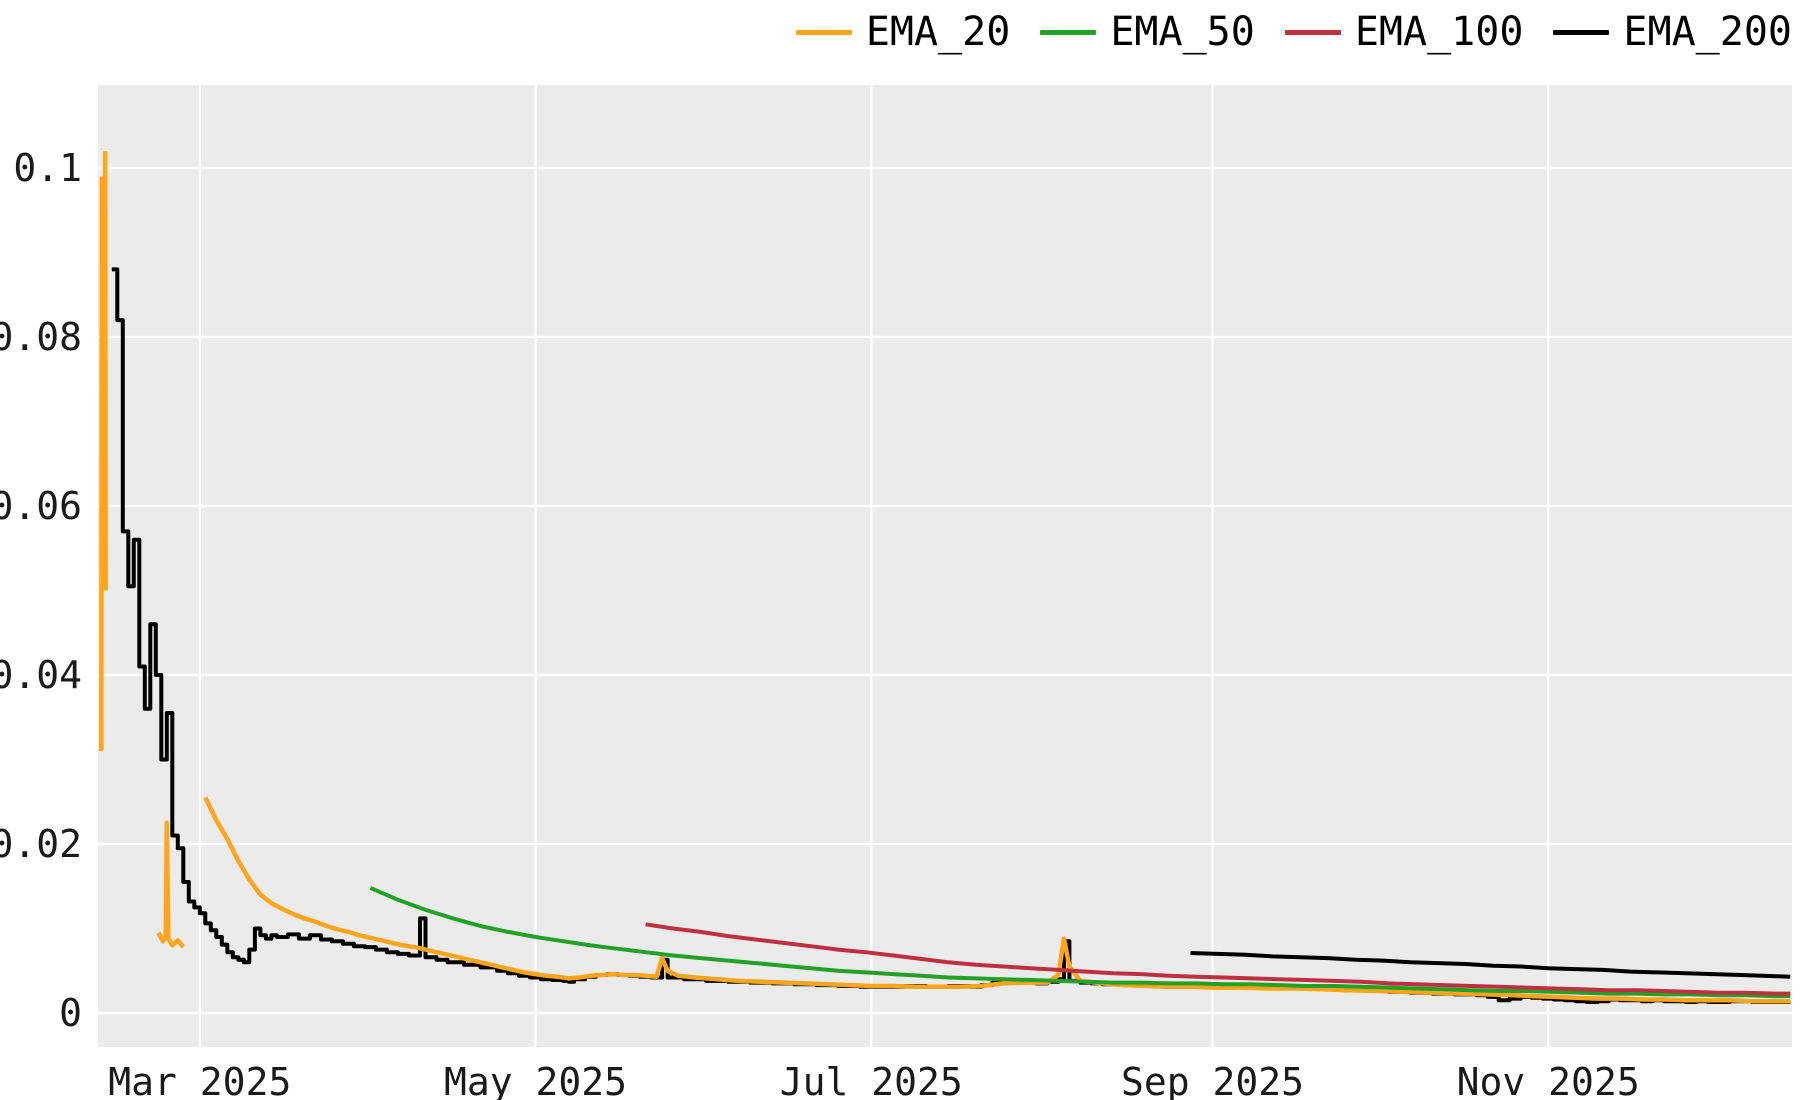  I want to click on legend-item-ema20: EMA_20, so click(903, 32).